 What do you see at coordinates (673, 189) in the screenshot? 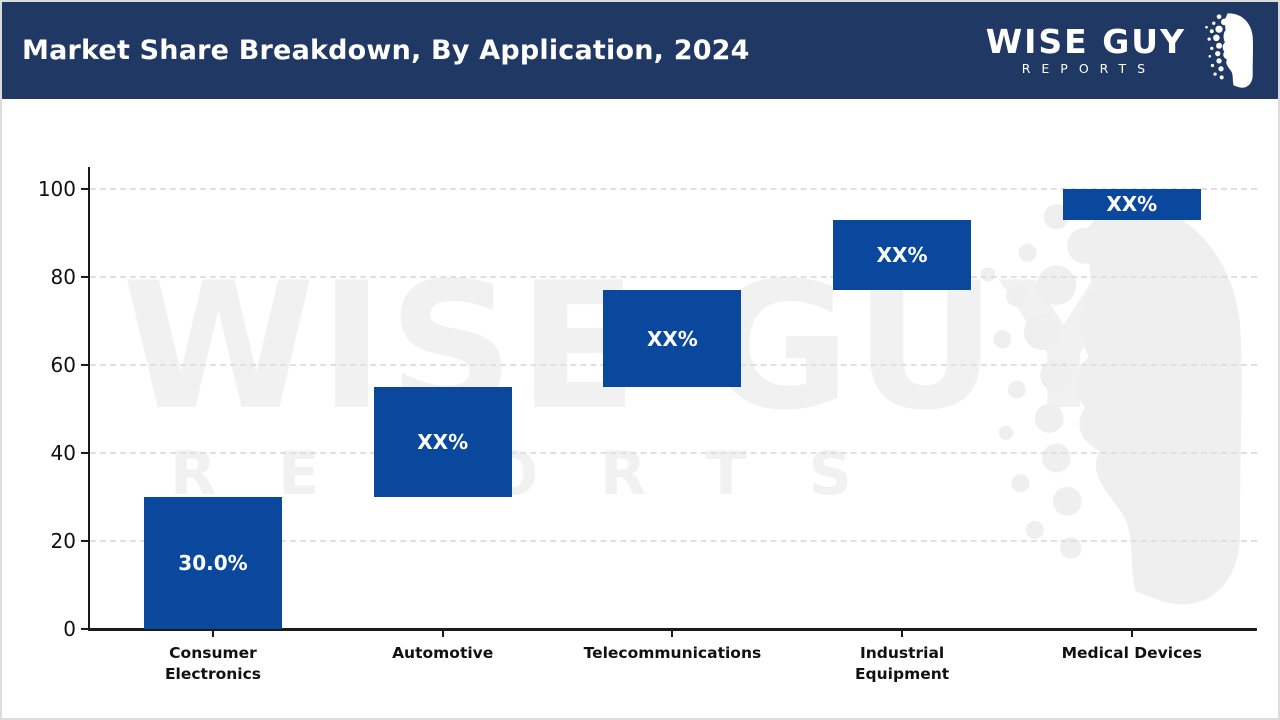
I see `gridline-y100` at bounding box center [673, 189].